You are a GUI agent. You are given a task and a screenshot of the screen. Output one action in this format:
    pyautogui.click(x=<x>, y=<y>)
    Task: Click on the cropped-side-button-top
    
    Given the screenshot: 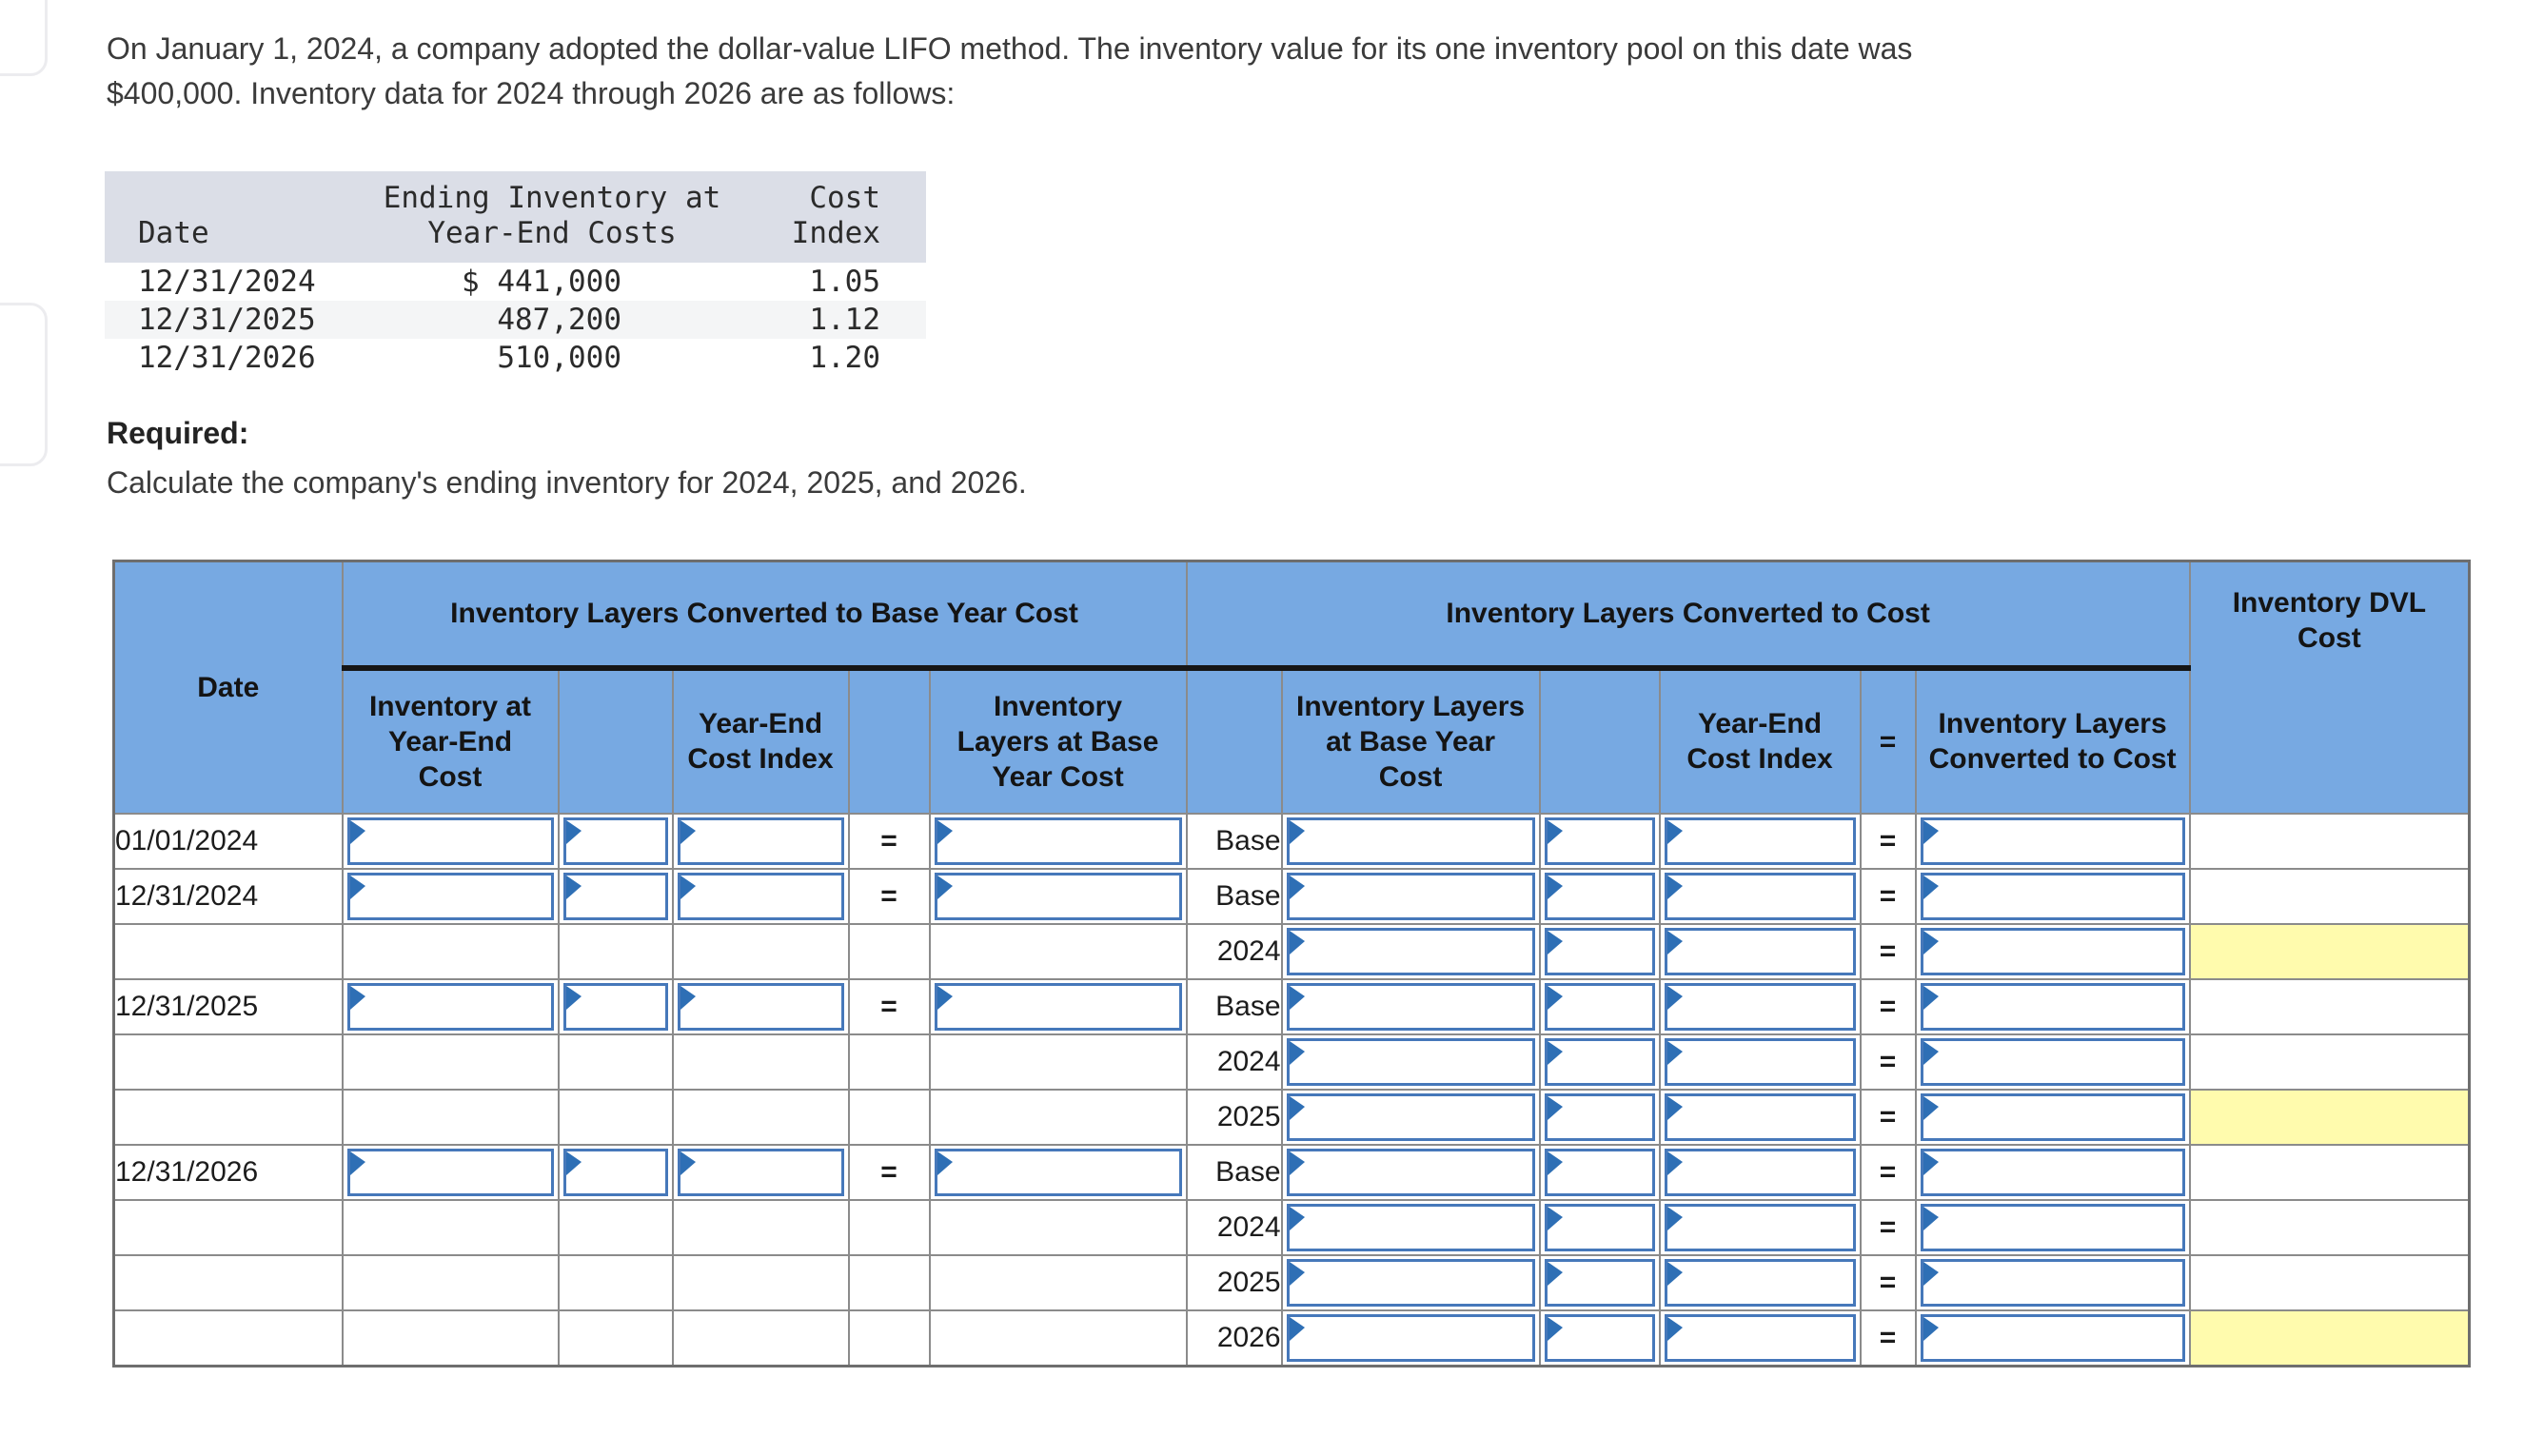 What is the action you would take?
    pyautogui.click(x=24, y=38)
    